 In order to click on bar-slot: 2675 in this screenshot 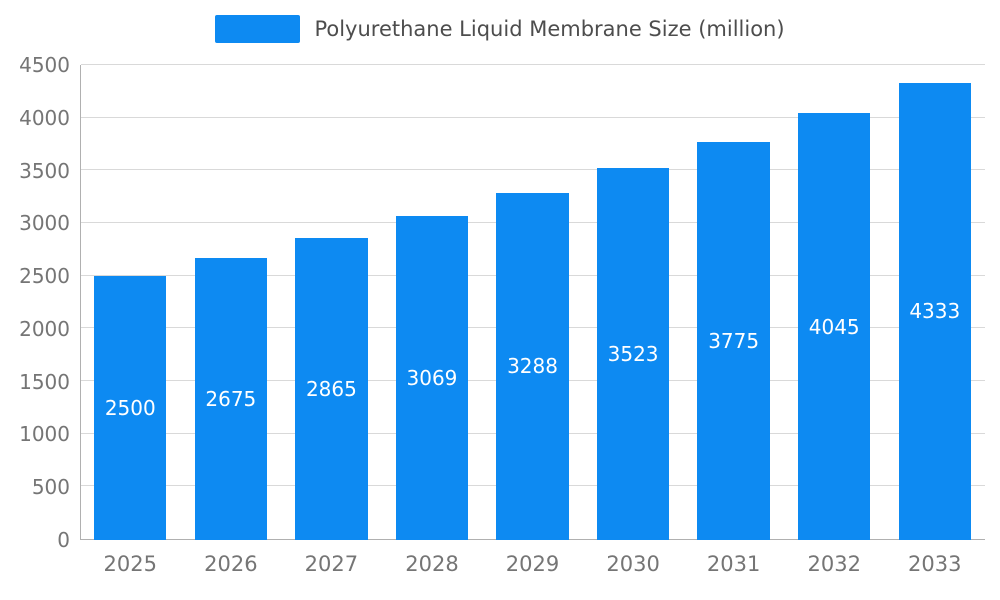, I will do `click(231, 302)`.